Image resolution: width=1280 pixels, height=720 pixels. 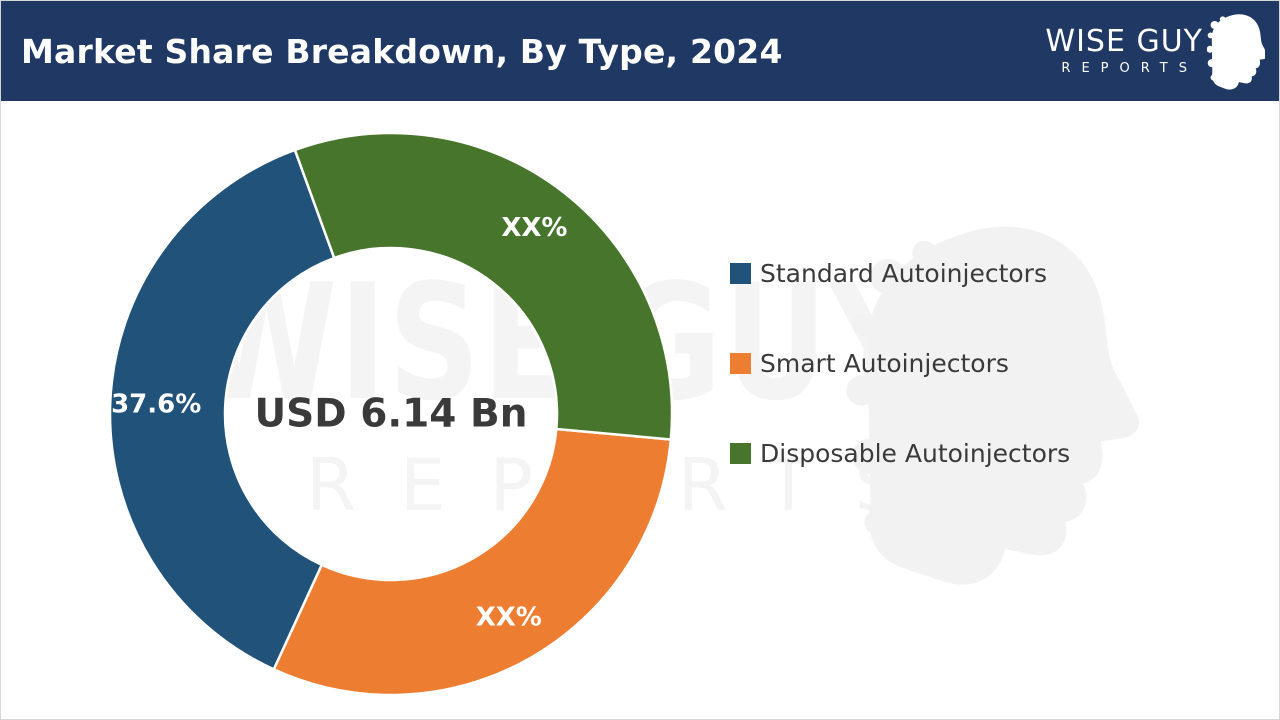 I want to click on brand-logo: WISE GUY REPORTS, so click(x=1155, y=51).